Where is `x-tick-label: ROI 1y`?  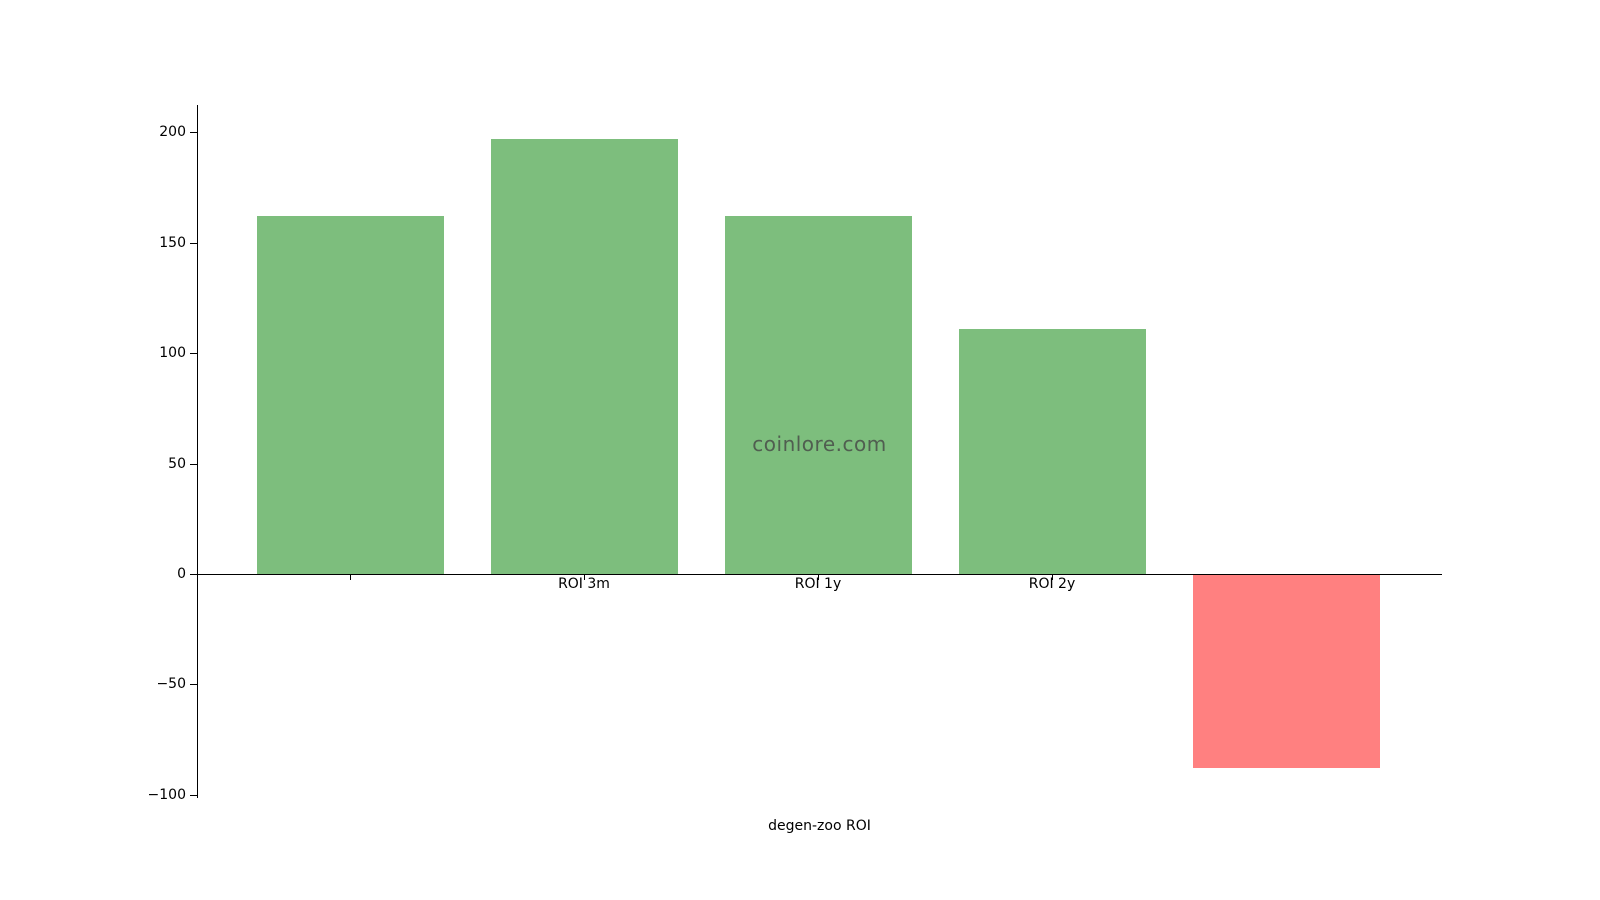
x-tick-label: ROI 1y is located at coordinates (818, 584).